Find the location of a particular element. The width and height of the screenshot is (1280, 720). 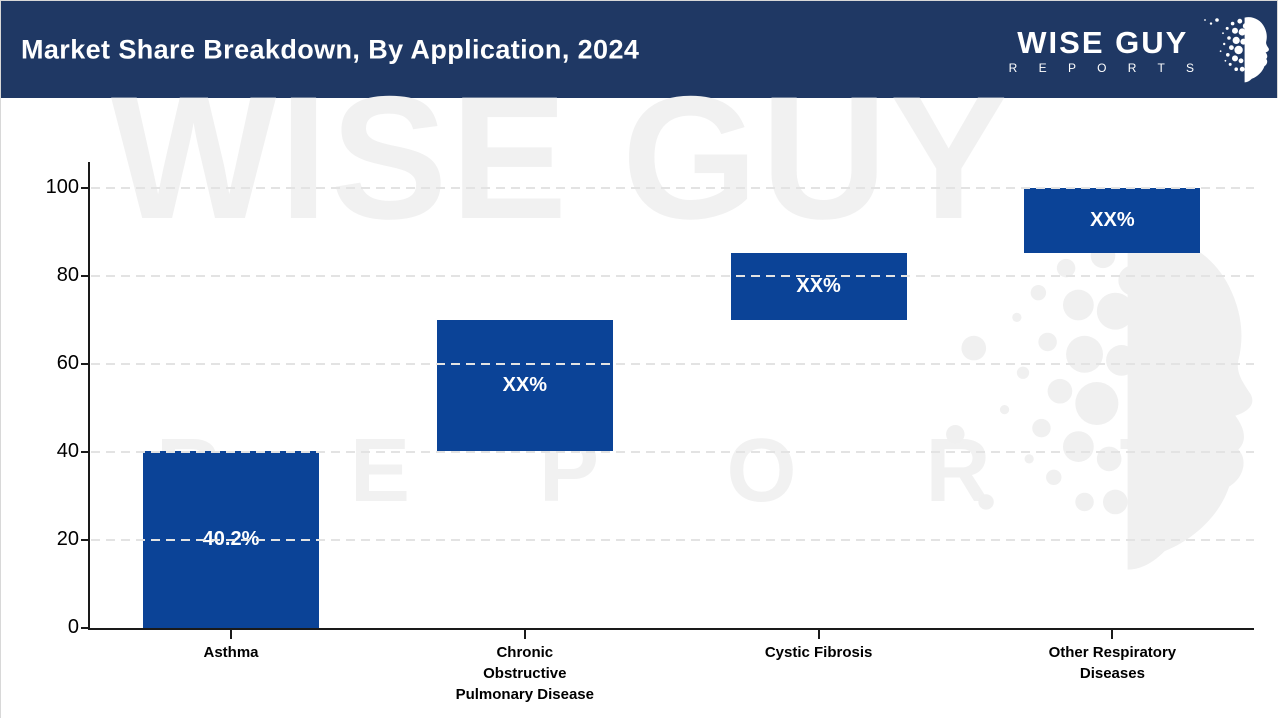

y-tick-label: 100 is located at coordinates (62, 187).